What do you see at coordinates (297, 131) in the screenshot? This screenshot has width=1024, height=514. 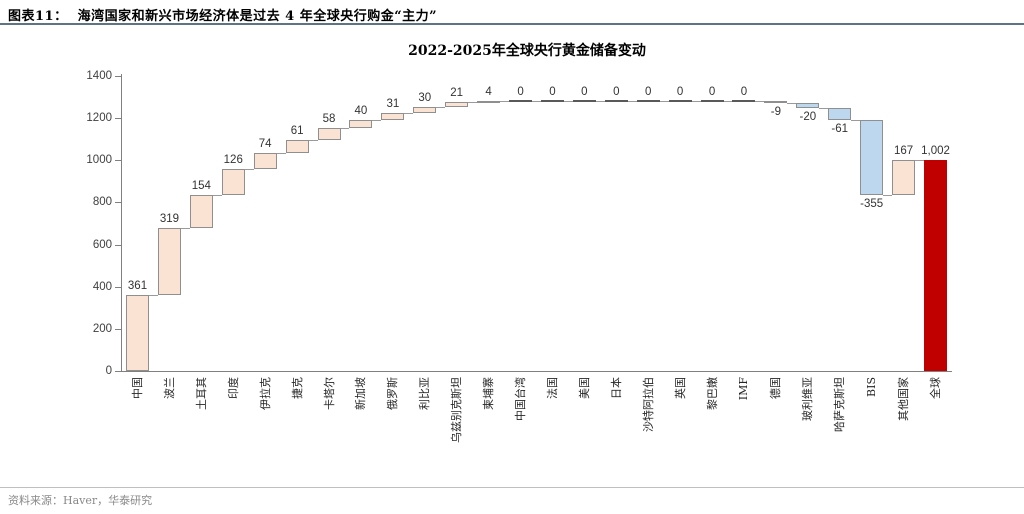 I see `value-label: 61` at bounding box center [297, 131].